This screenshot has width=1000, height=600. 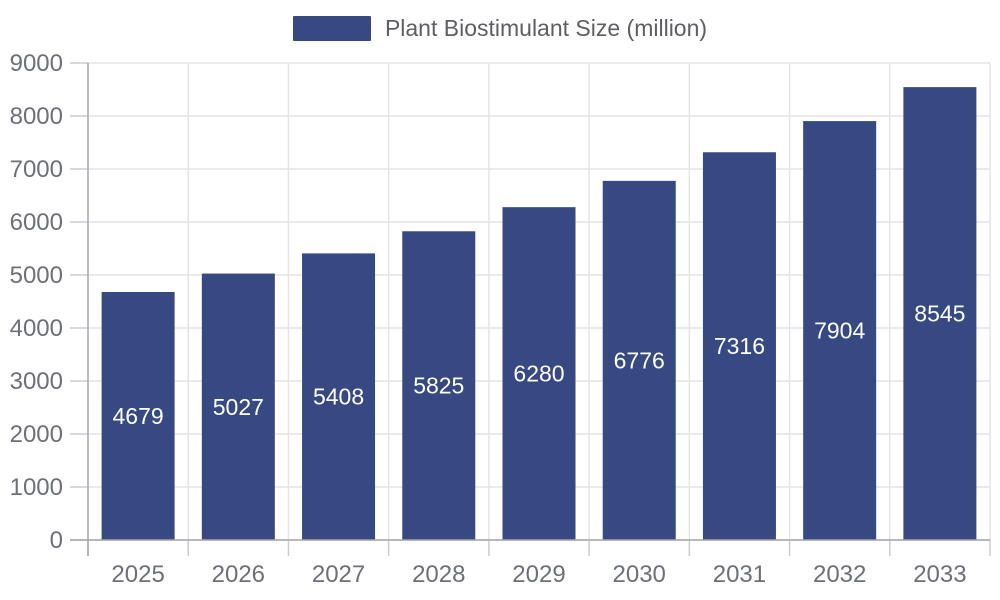 What do you see at coordinates (56, 540) in the screenshot?
I see `y-axis-label: 0` at bounding box center [56, 540].